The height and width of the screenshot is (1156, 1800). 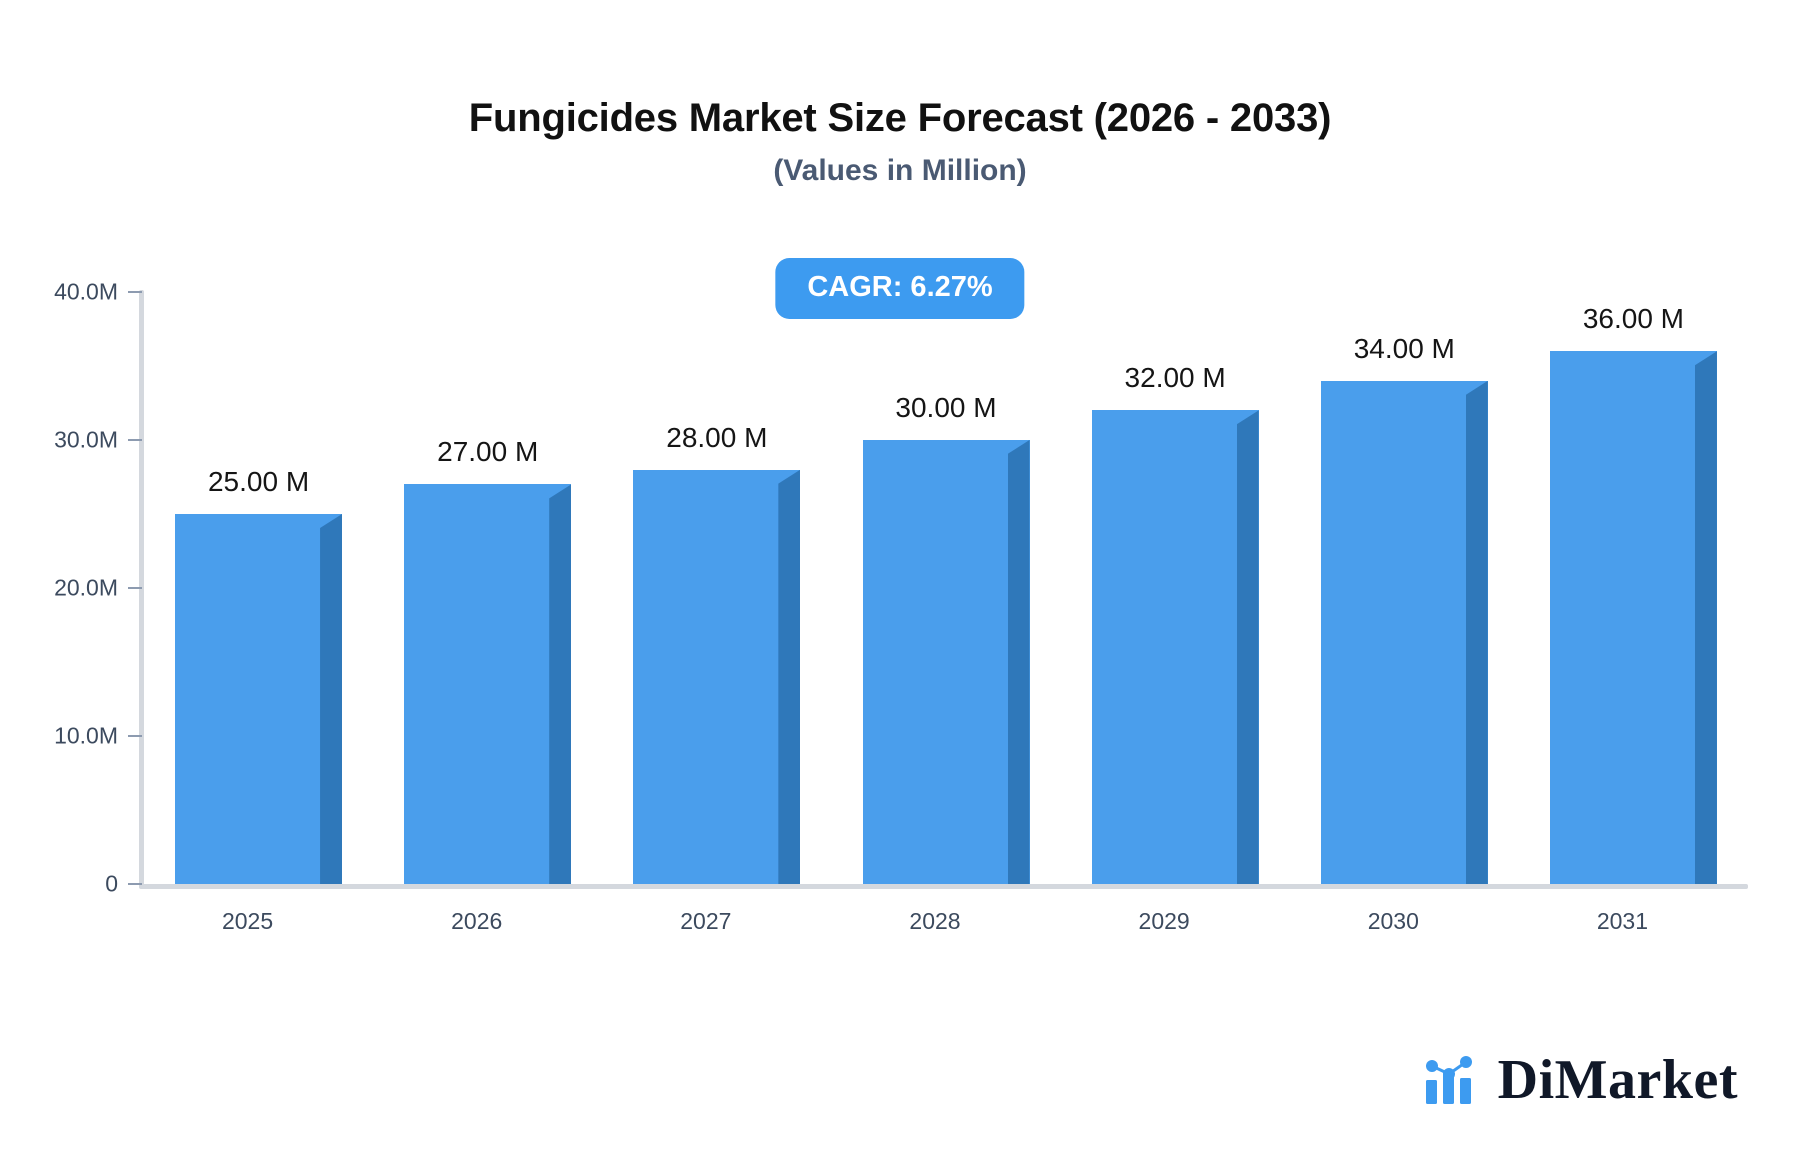 I want to click on bar-value-label: 28.00 M, so click(x=717, y=437).